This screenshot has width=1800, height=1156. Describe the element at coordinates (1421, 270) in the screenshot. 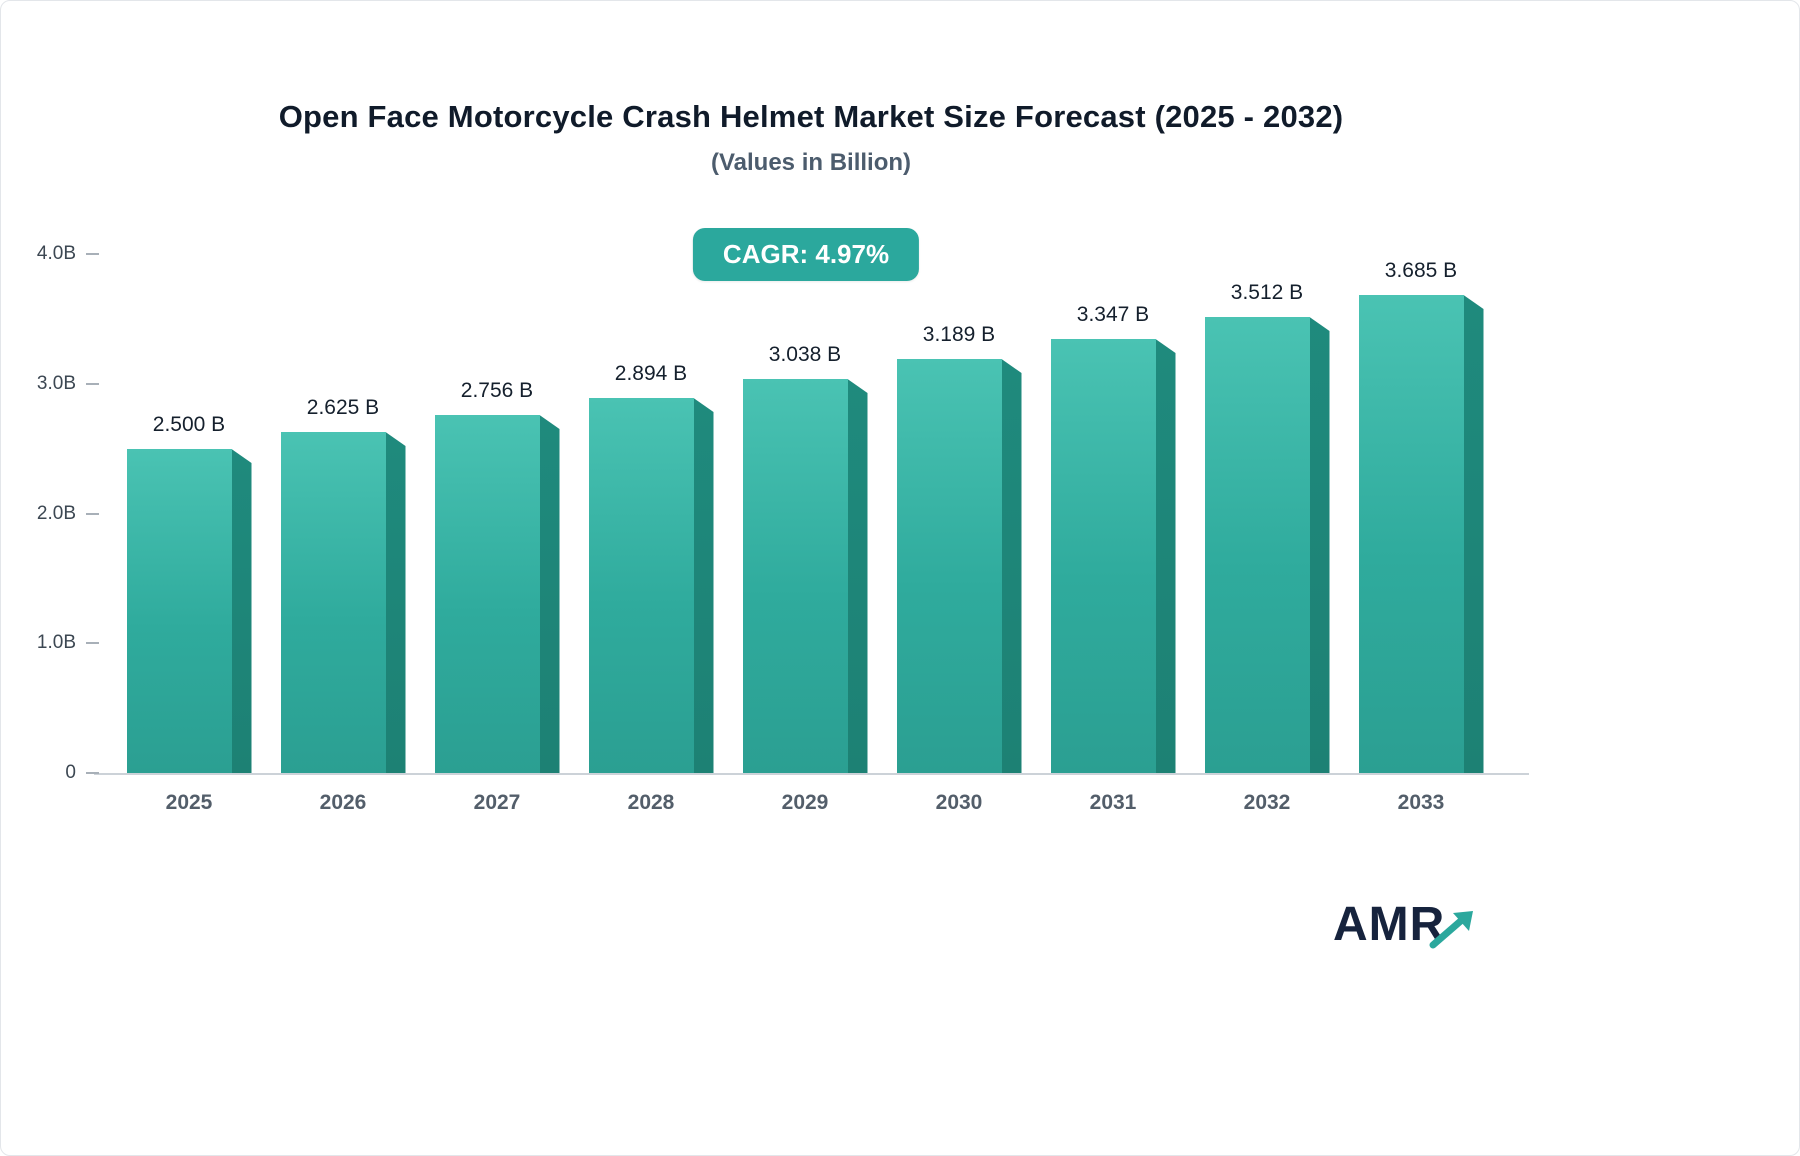

I see `bar-value-label: 3.685 B` at that location.